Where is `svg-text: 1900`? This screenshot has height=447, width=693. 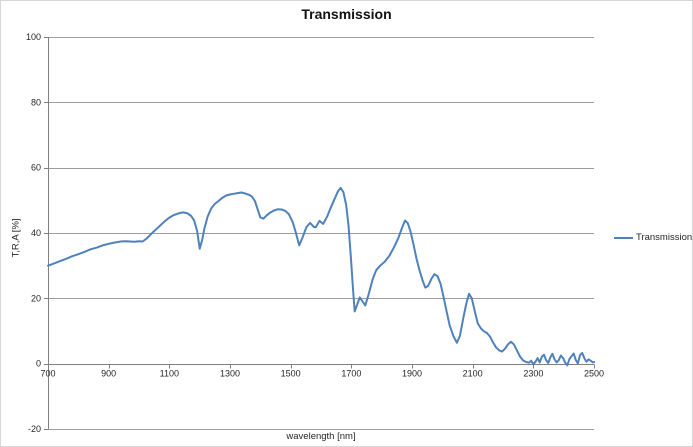
svg-text: 1900 is located at coordinates (412, 374).